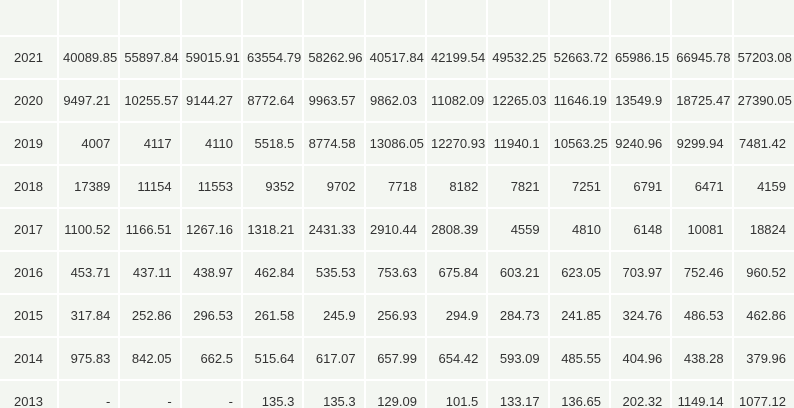 This screenshot has width=794, height=408. I want to click on table-cell-value: 10255.57, so click(150, 101).